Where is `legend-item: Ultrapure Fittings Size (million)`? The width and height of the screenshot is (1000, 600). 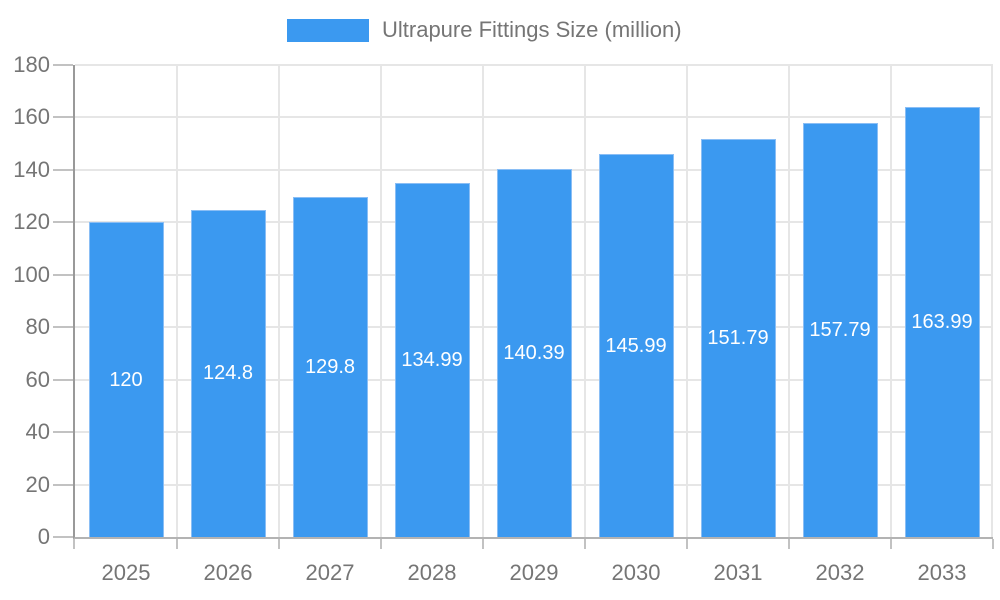
legend-item: Ultrapure Fittings Size (million) is located at coordinates (484, 30).